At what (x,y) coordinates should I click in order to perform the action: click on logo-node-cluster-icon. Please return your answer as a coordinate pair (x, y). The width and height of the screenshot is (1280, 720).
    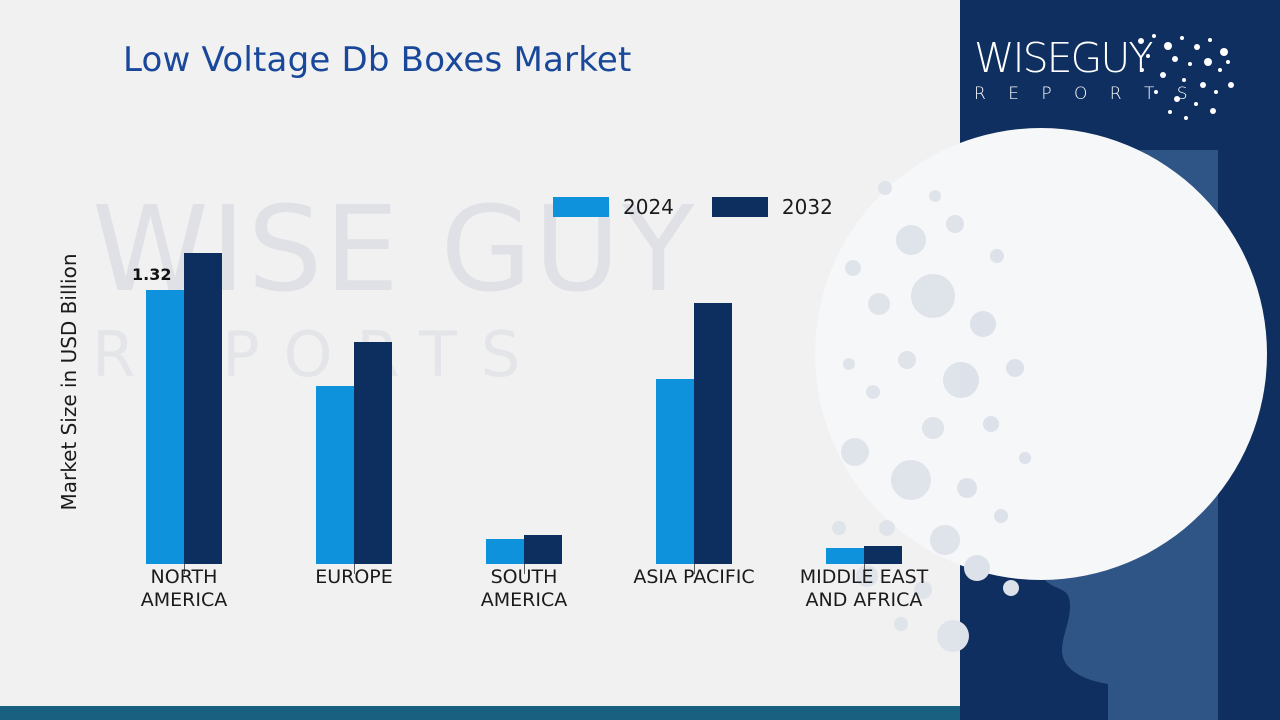
    Looking at the image, I should click on (1179, 80).